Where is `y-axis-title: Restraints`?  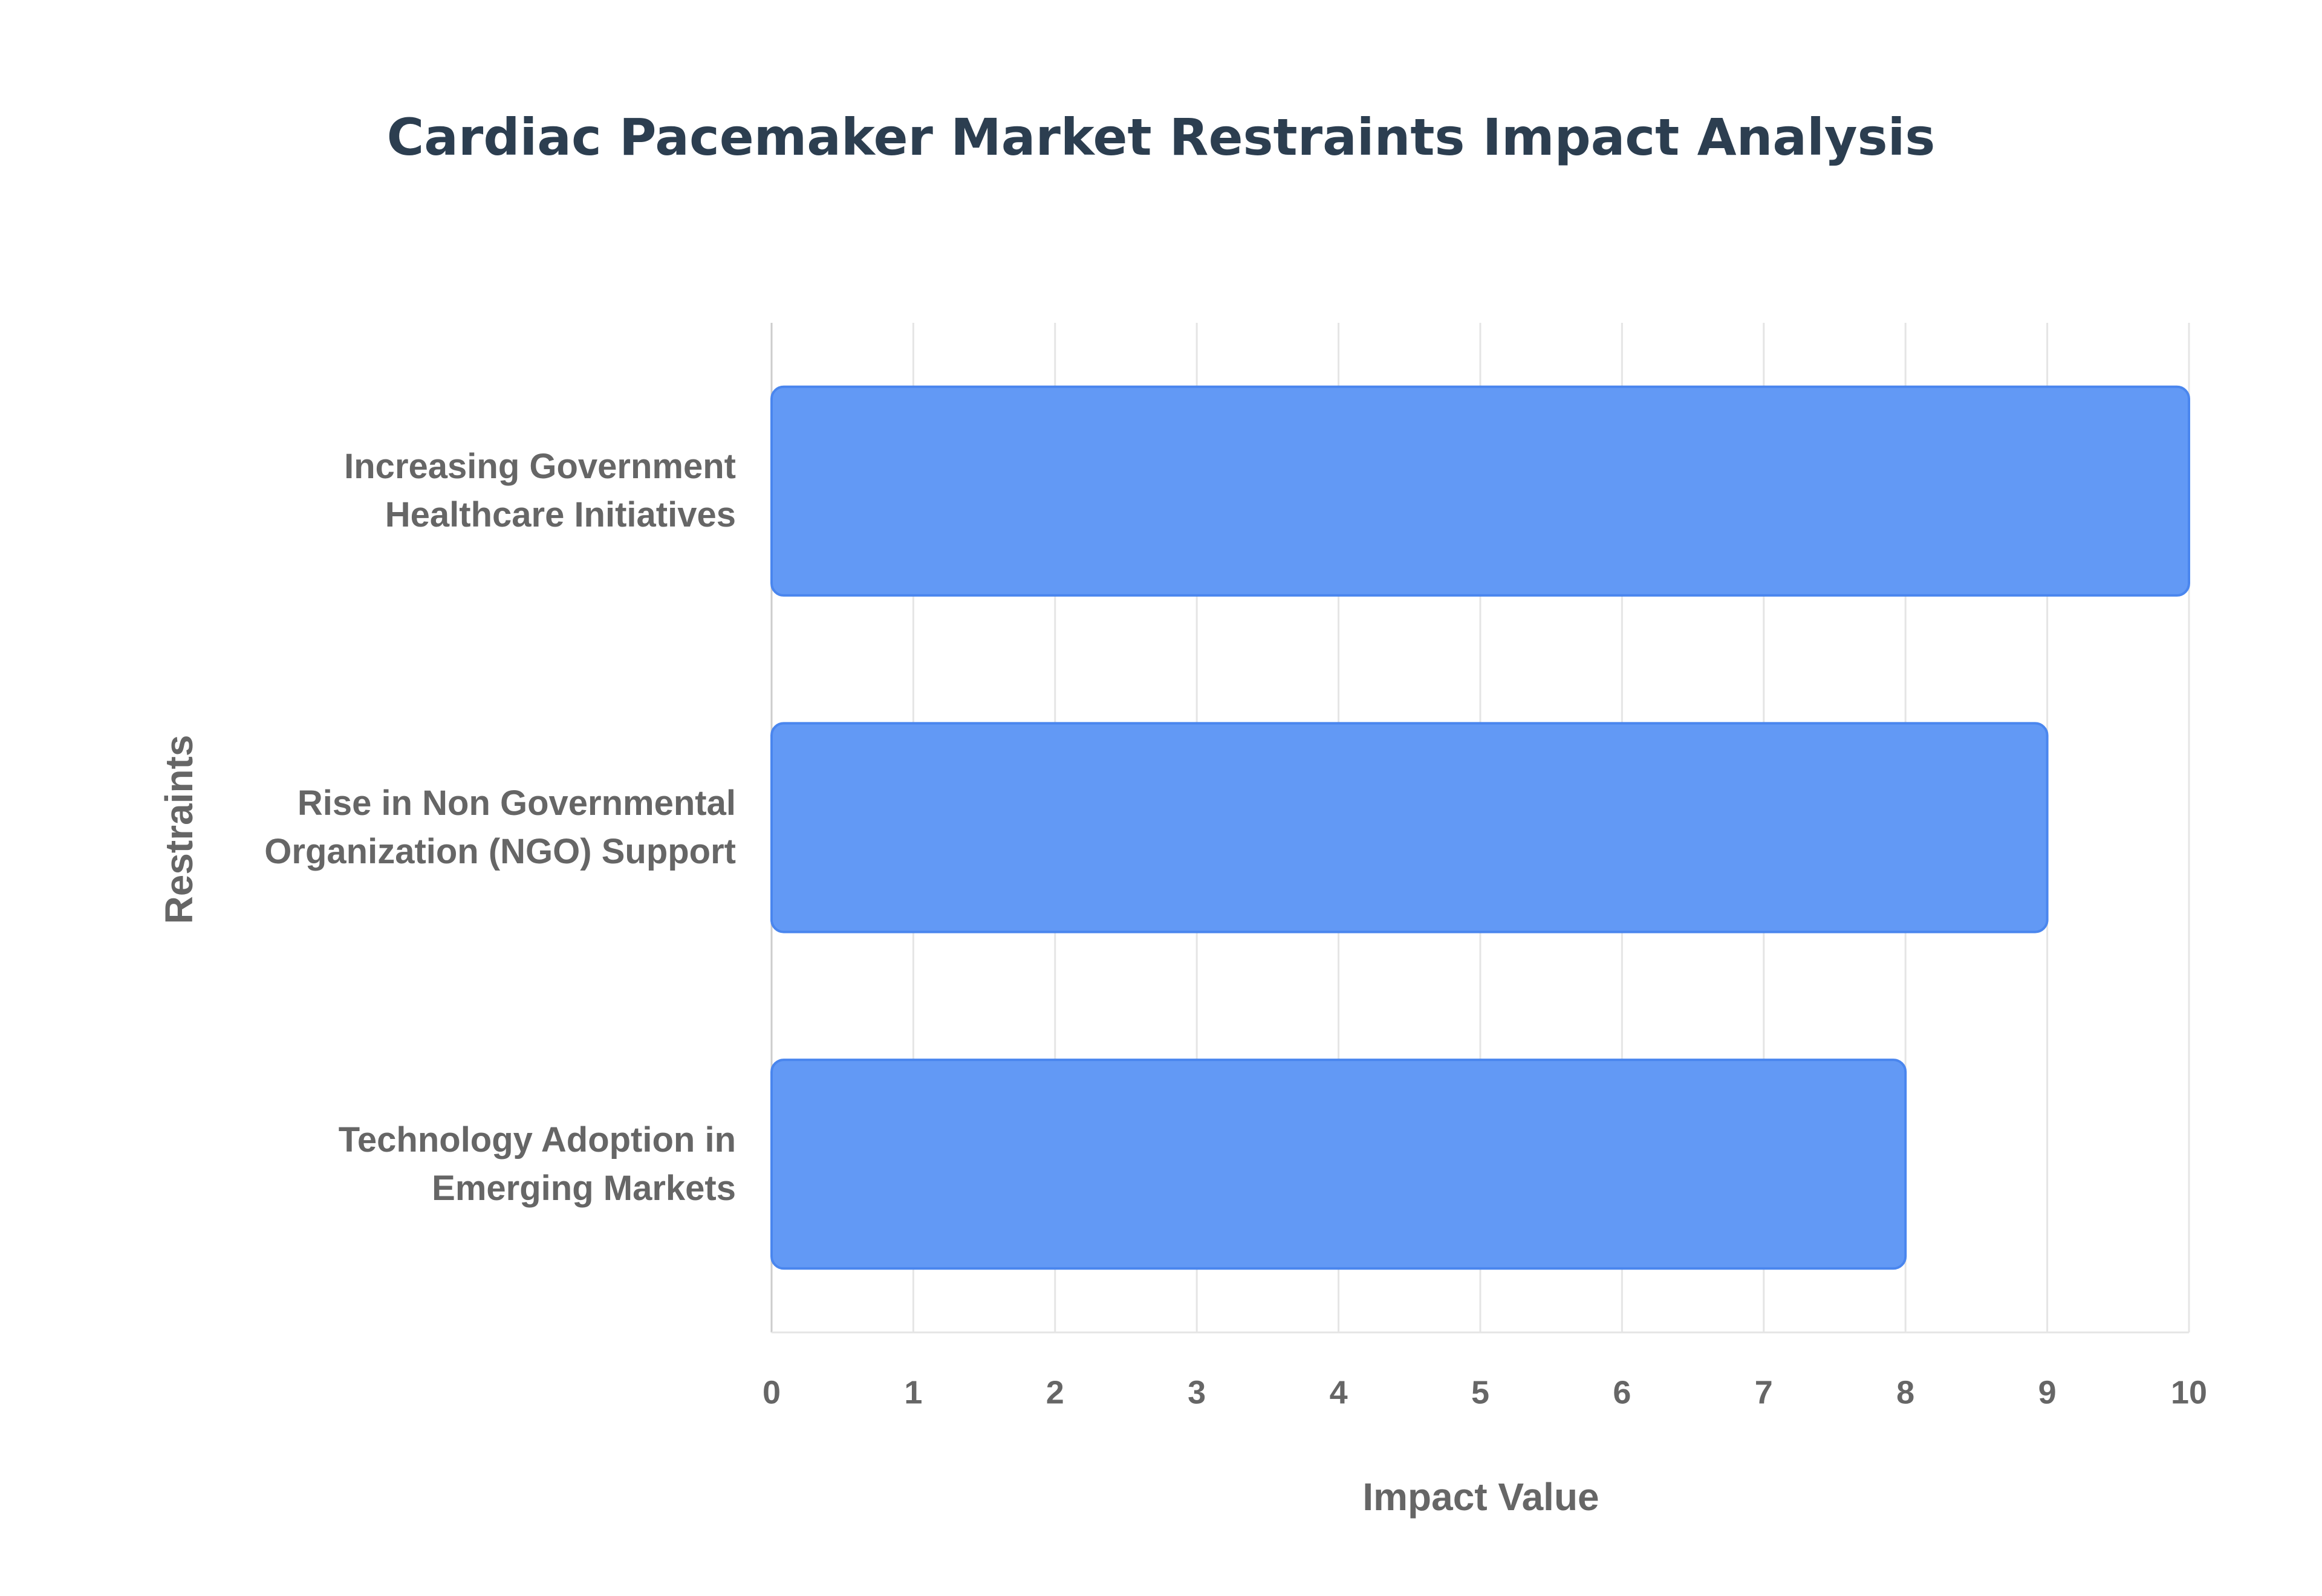
y-axis-title: Restraints is located at coordinates (179, 829).